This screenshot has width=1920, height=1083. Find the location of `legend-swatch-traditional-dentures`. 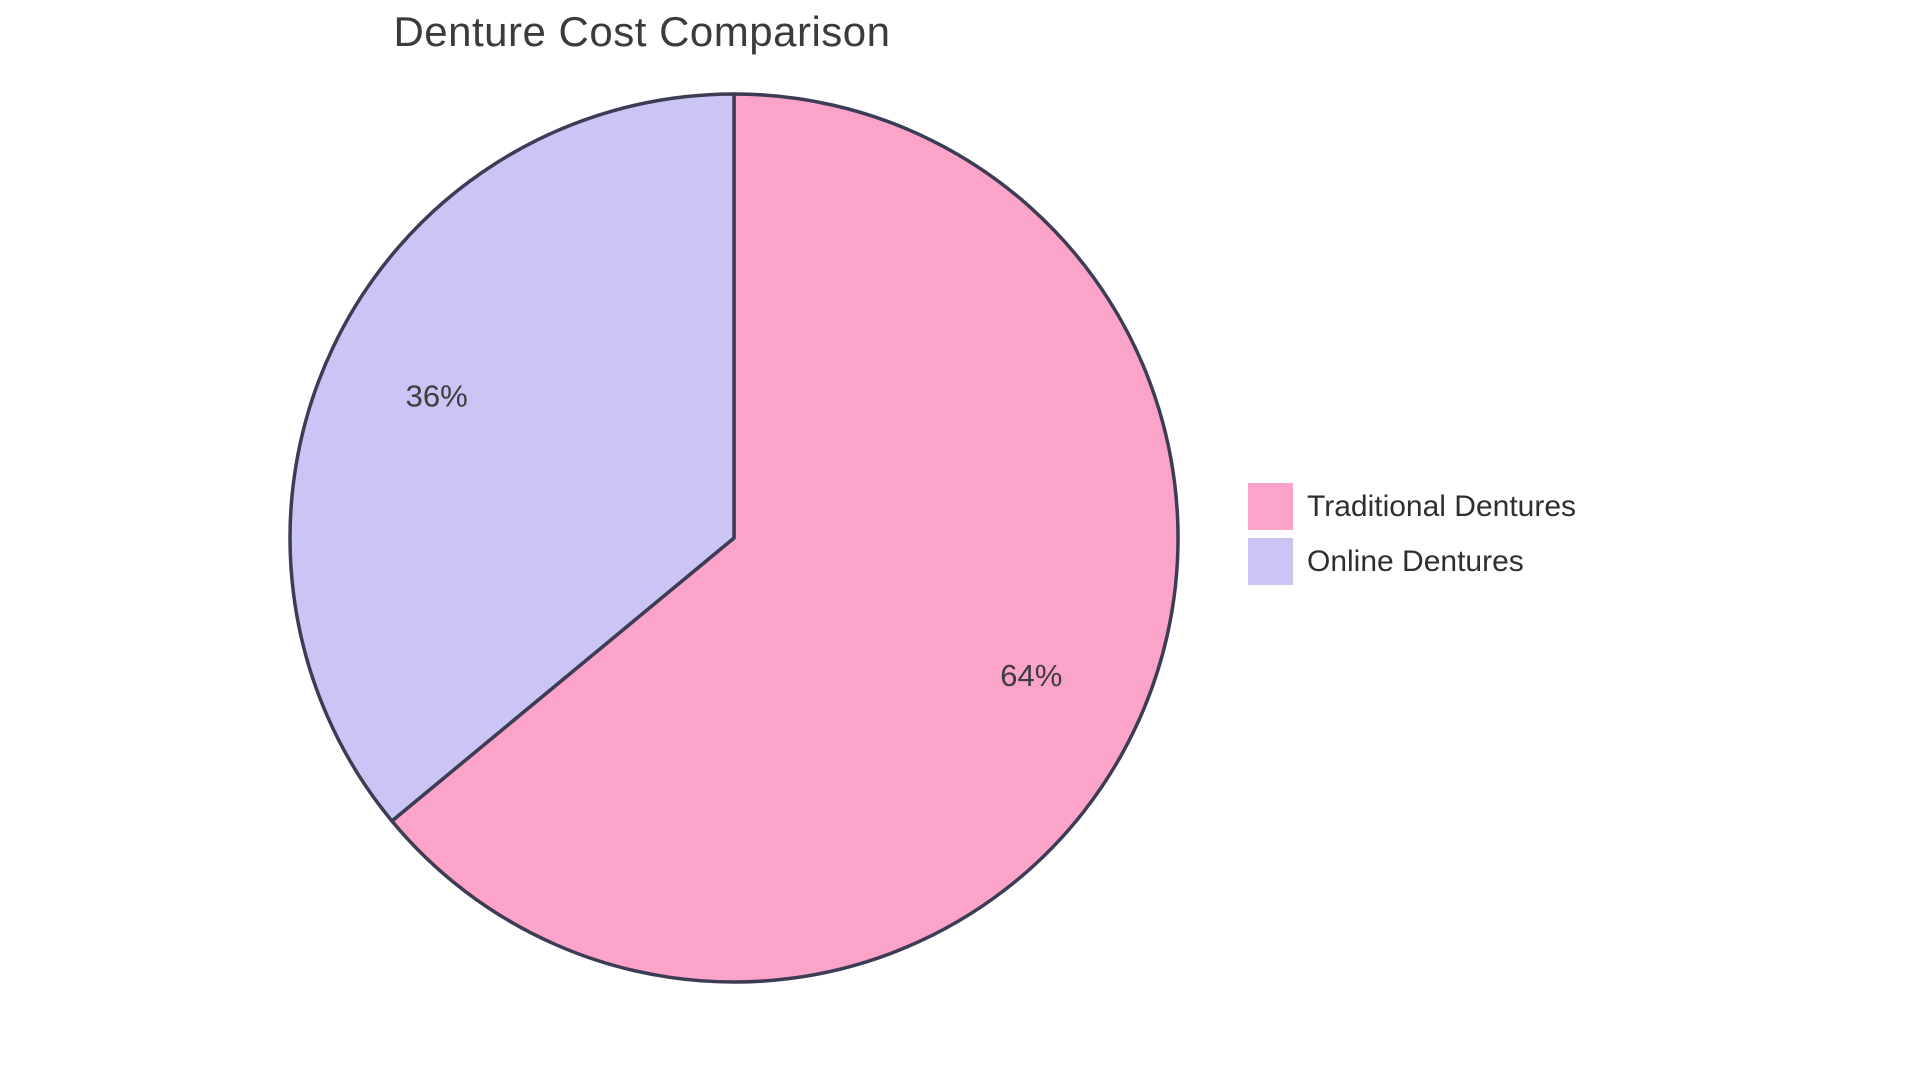

legend-swatch-traditional-dentures is located at coordinates (1270, 506).